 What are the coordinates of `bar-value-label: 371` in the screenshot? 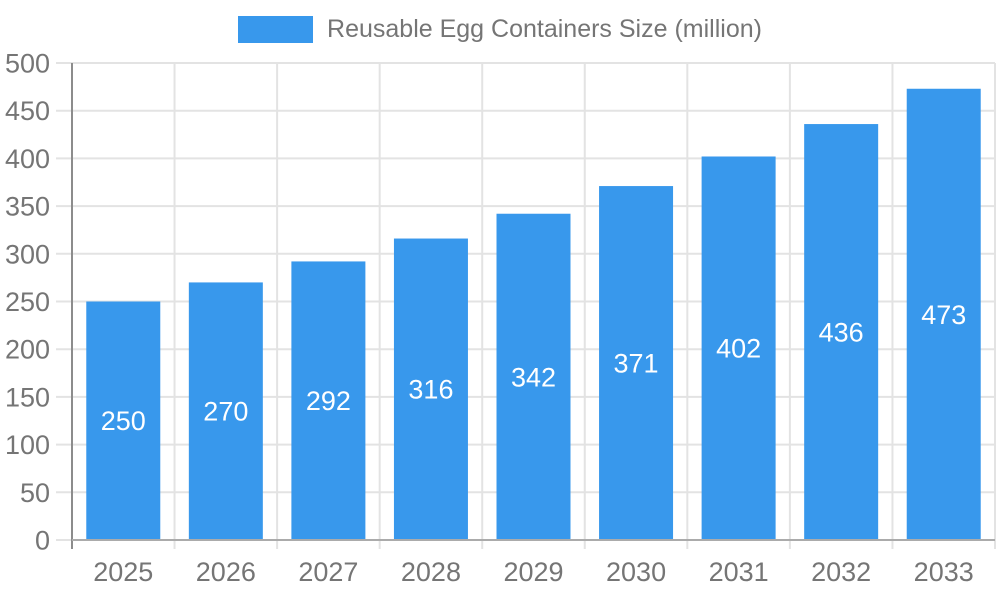 It's located at (636, 363).